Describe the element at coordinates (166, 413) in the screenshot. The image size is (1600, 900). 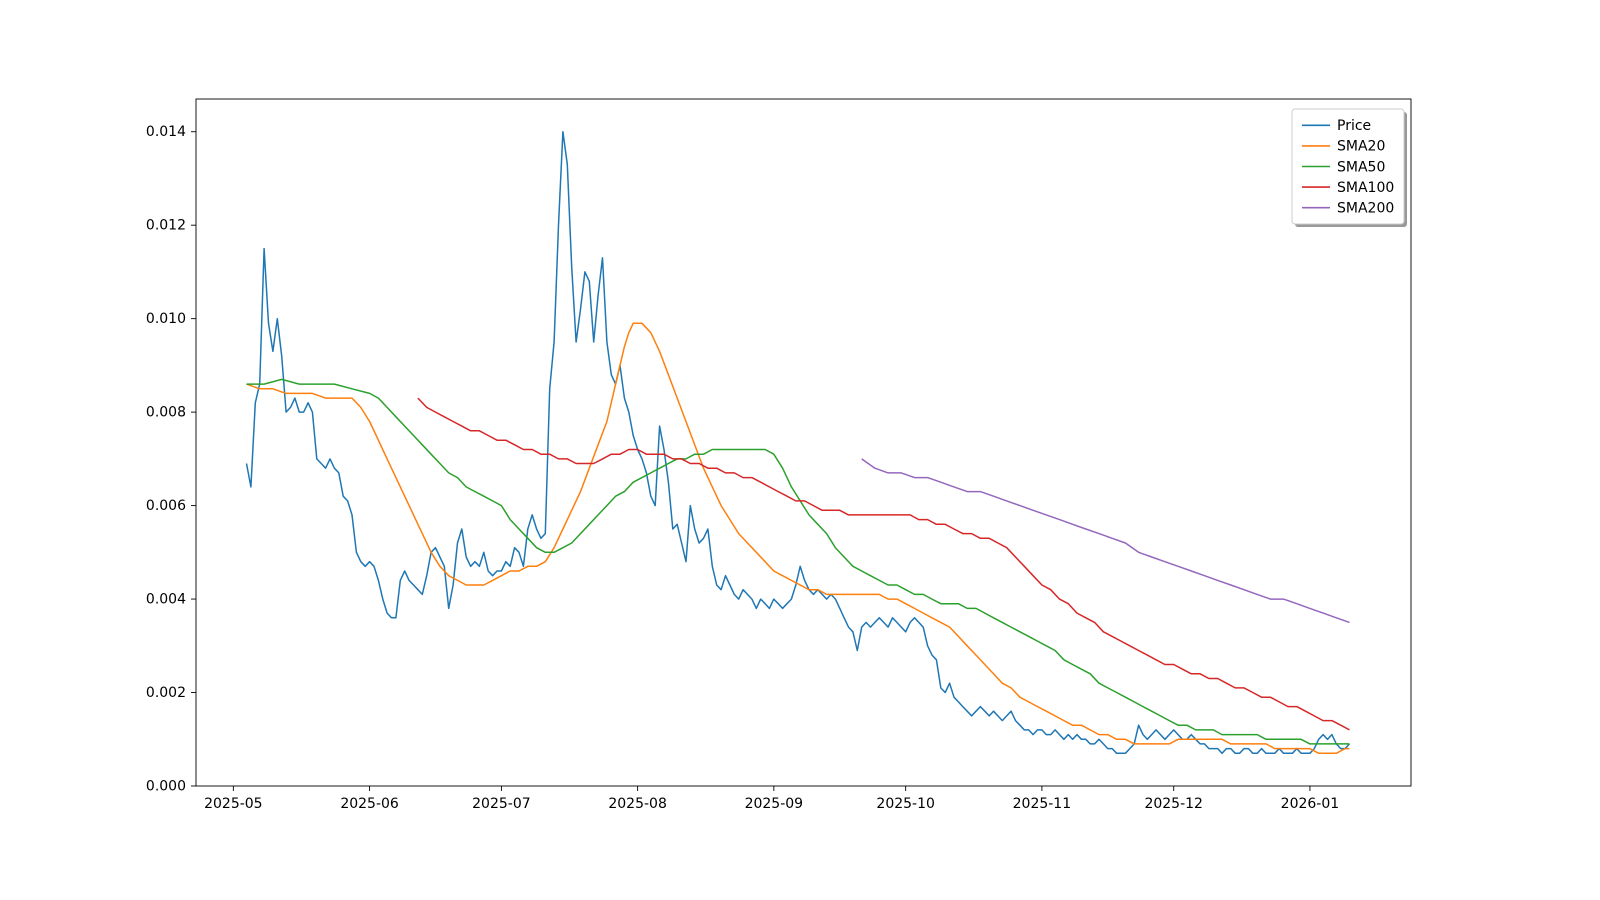
I see `y-tick-label: 0.008` at that location.